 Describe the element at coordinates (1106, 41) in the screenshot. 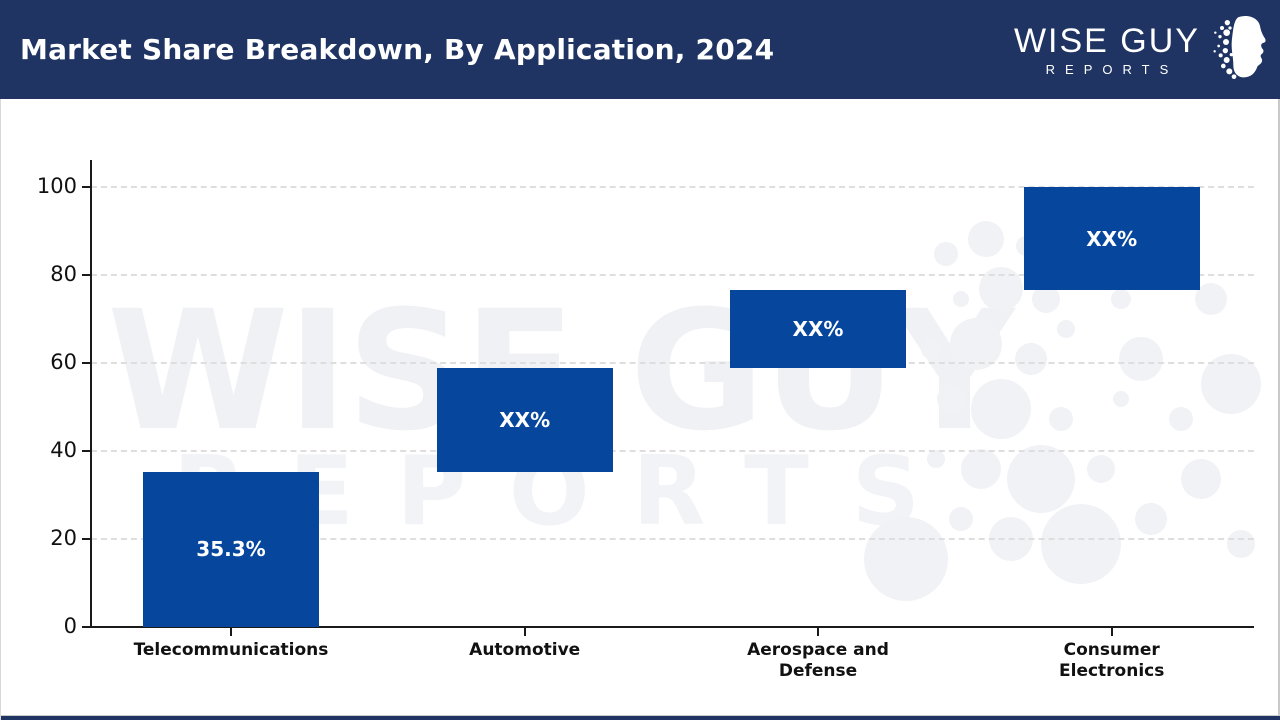

I see `logo-wordmark: WISE GUY` at that location.